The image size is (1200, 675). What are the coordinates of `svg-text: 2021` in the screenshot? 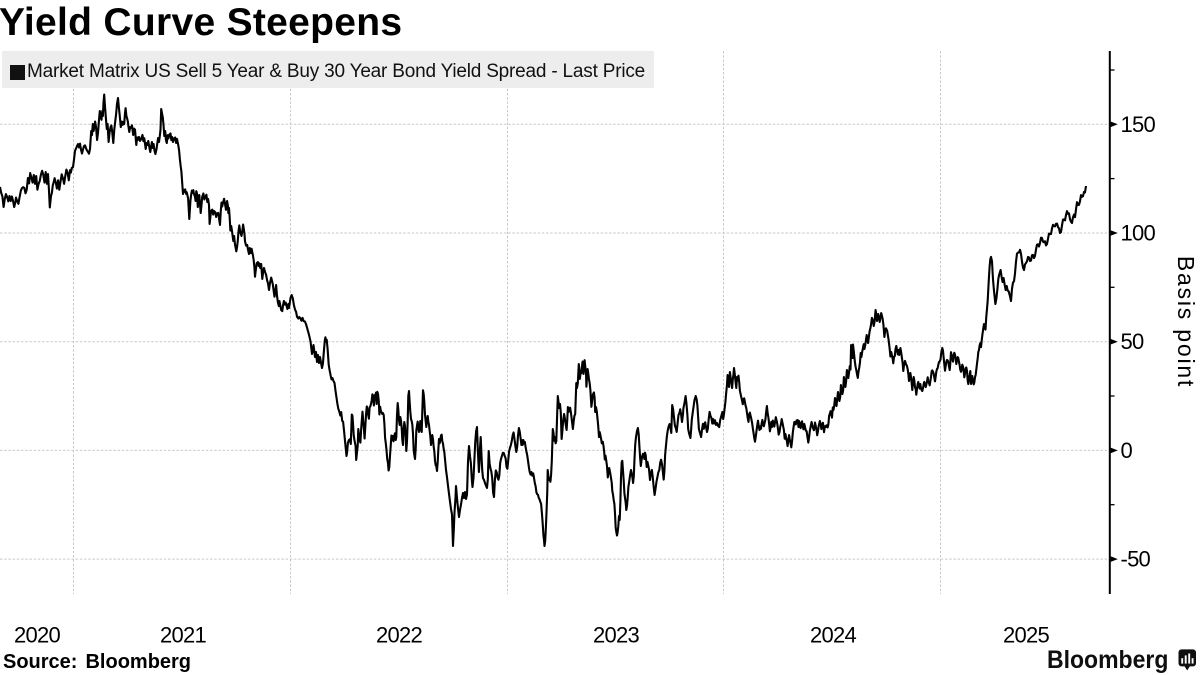 It's located at (183, 635).